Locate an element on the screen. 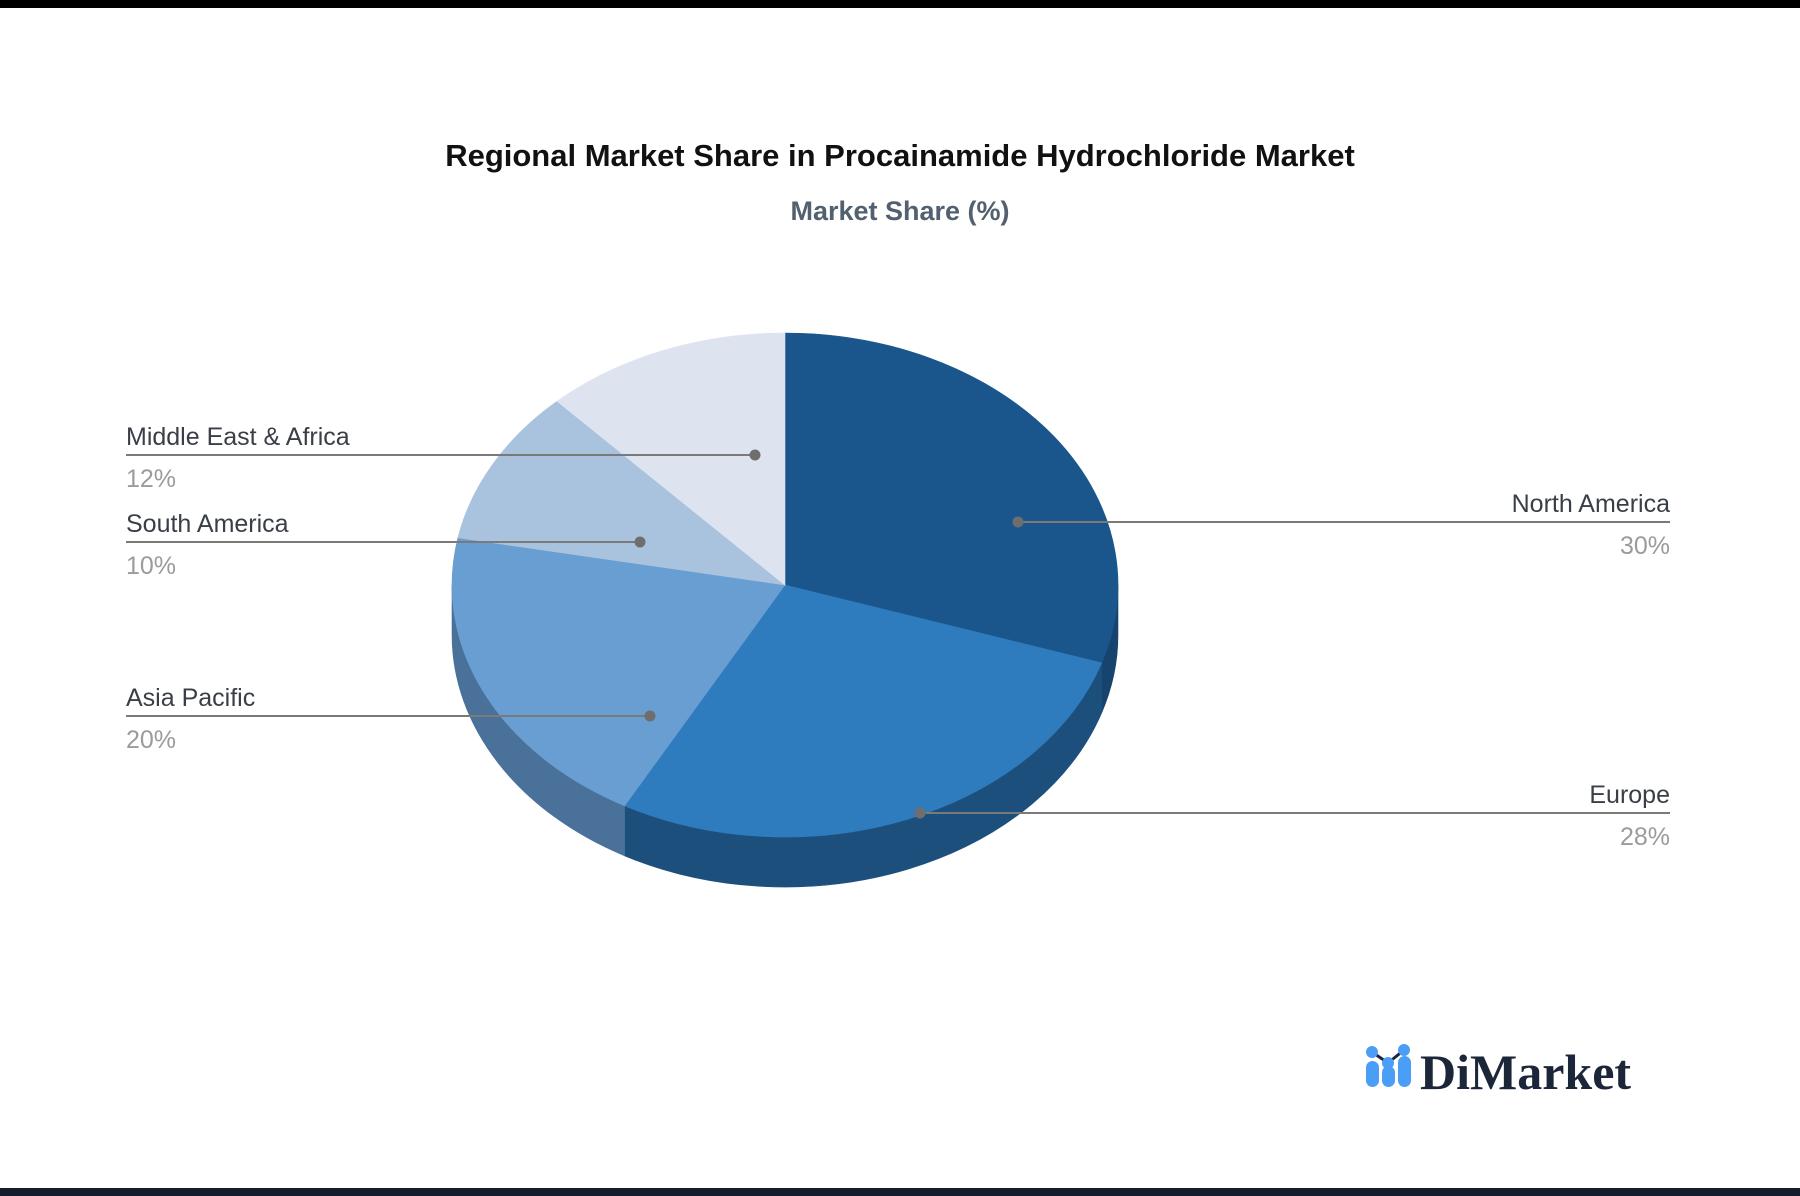 The width and height of the screenshot is (1800, 1196). slice-label-name: Asia Pacific is located at coordinates (190, 698).